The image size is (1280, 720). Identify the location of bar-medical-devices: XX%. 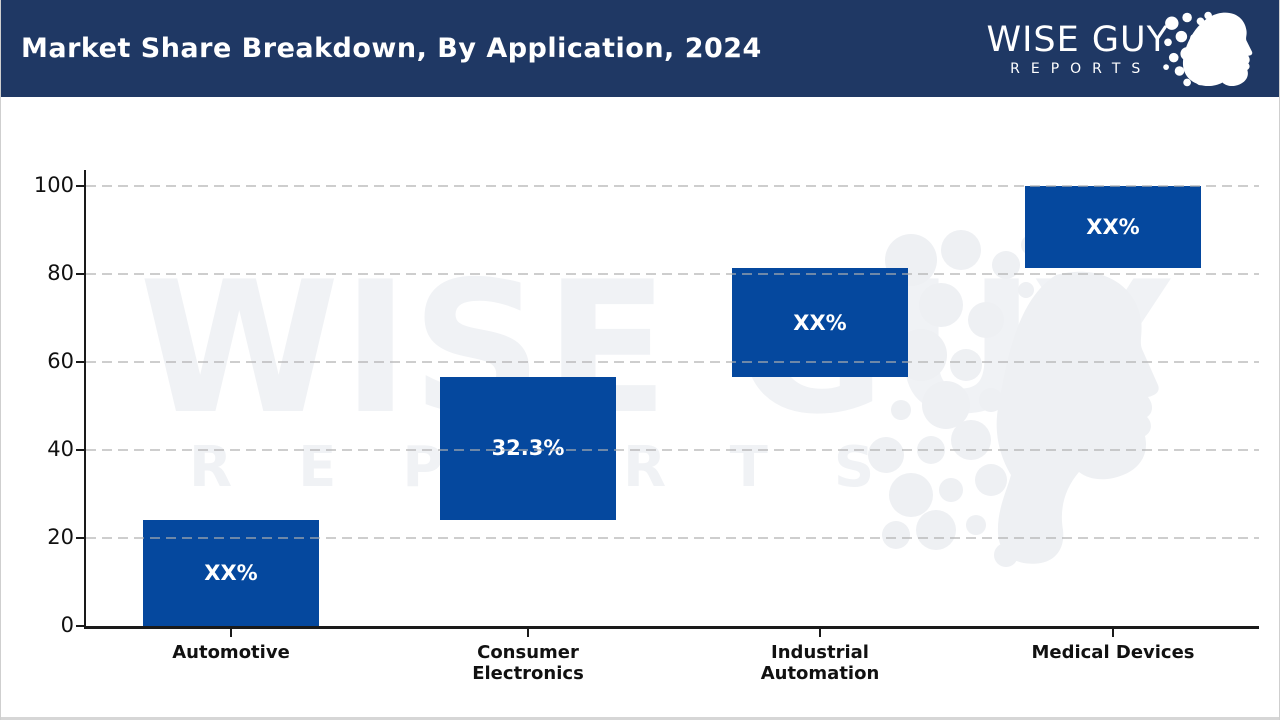
(1113, 227).